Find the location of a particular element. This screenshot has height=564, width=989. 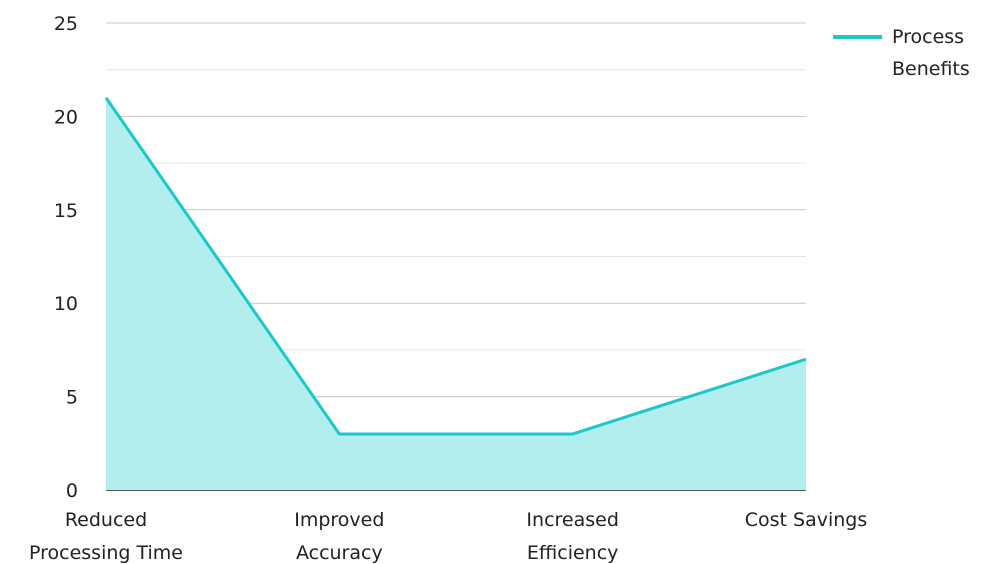

y-tick-label: 15 is located at coordinates (66, 211).